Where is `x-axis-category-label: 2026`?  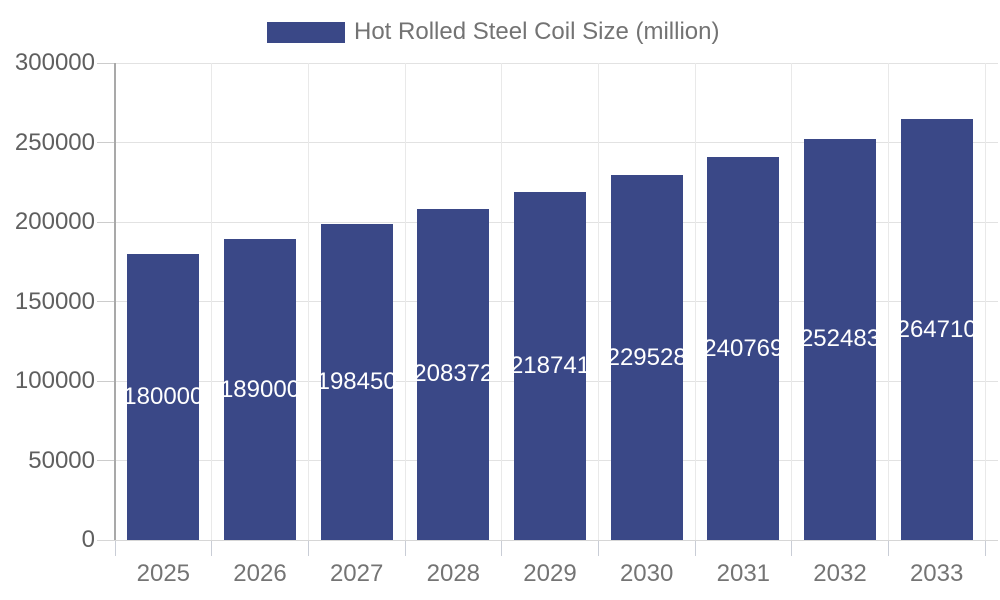 x-axis-category-label: 2026 is located at coordinates (260, 573).